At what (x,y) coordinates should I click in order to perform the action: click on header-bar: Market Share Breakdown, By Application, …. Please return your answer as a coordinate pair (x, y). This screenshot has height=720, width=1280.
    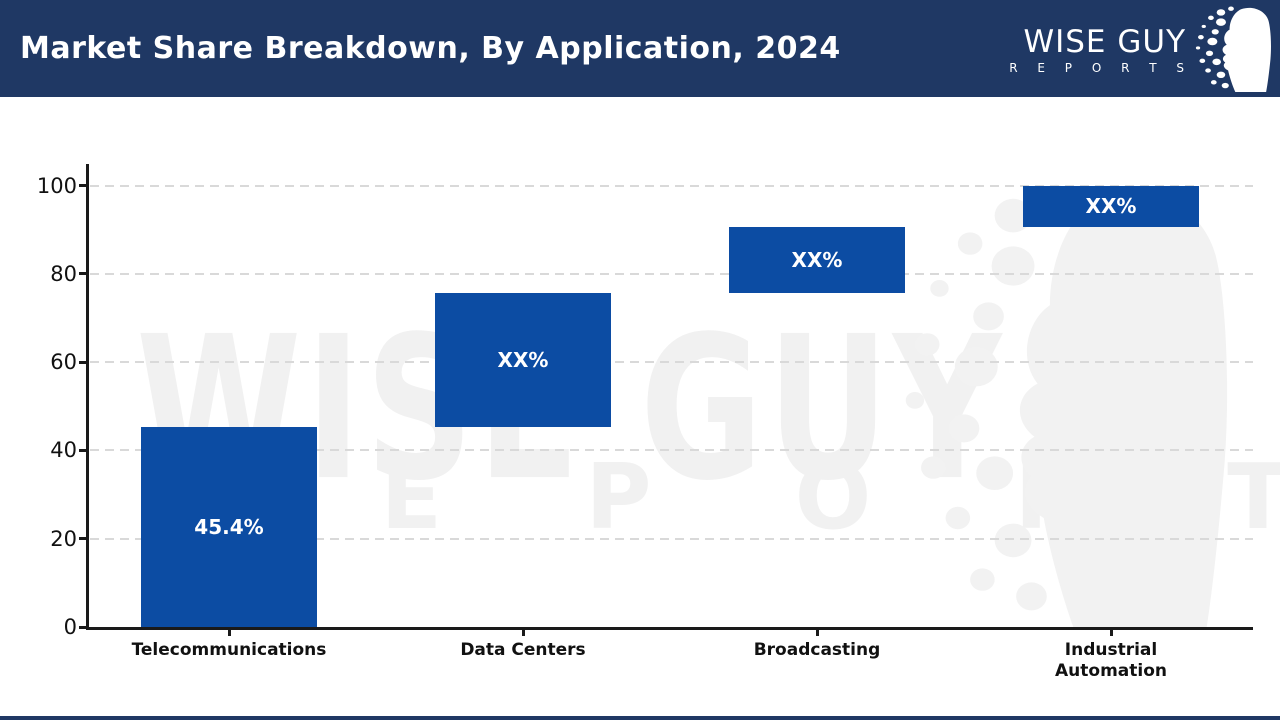
    Looking at the image, I should click on (640, 48).